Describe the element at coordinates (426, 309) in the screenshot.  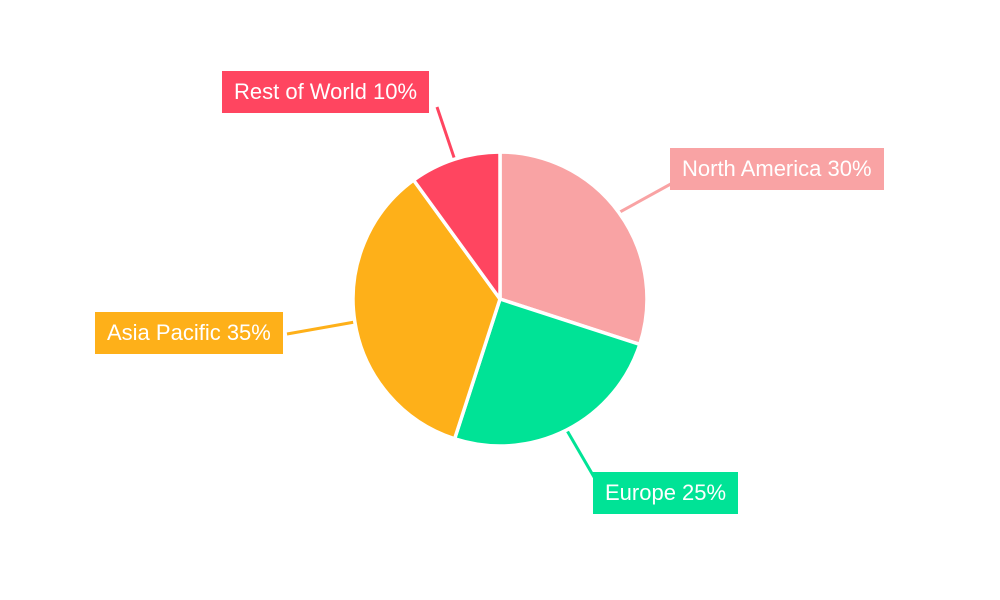
I see `pie-slice-asia-pacific` at that location.